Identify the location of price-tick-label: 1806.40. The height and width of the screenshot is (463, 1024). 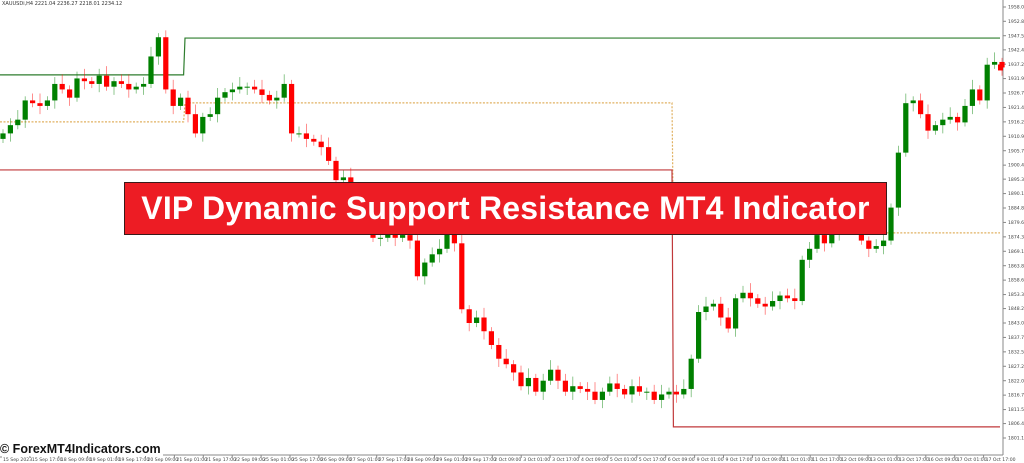
(1016, 424).